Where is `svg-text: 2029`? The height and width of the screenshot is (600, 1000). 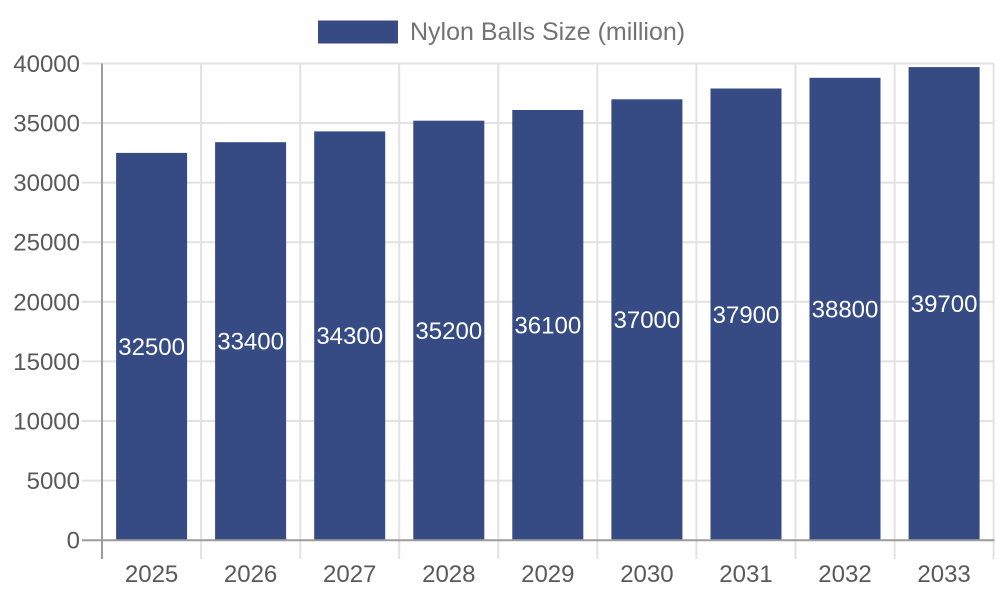
svg-text: 2029 is located at coordinates (547, 574).